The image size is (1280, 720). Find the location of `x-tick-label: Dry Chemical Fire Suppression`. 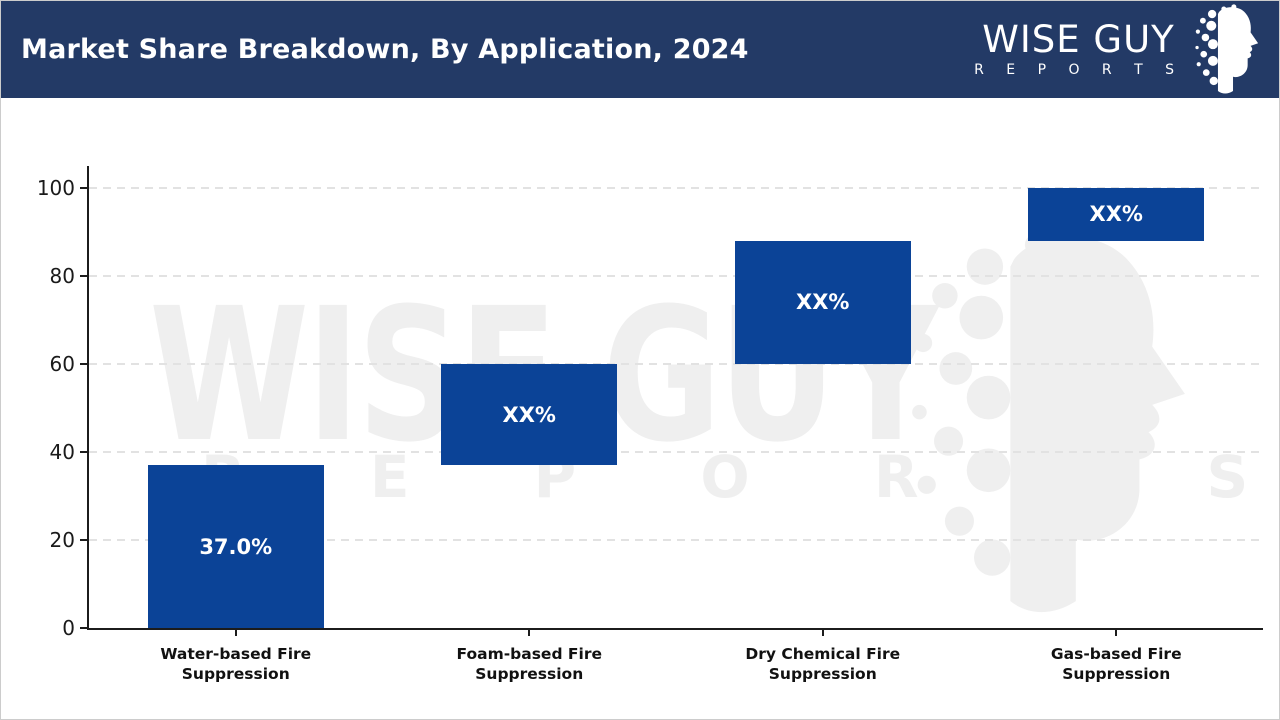

x-tick-label: Dry Chemical Fire Suppression is located at coordinates (823, 664).